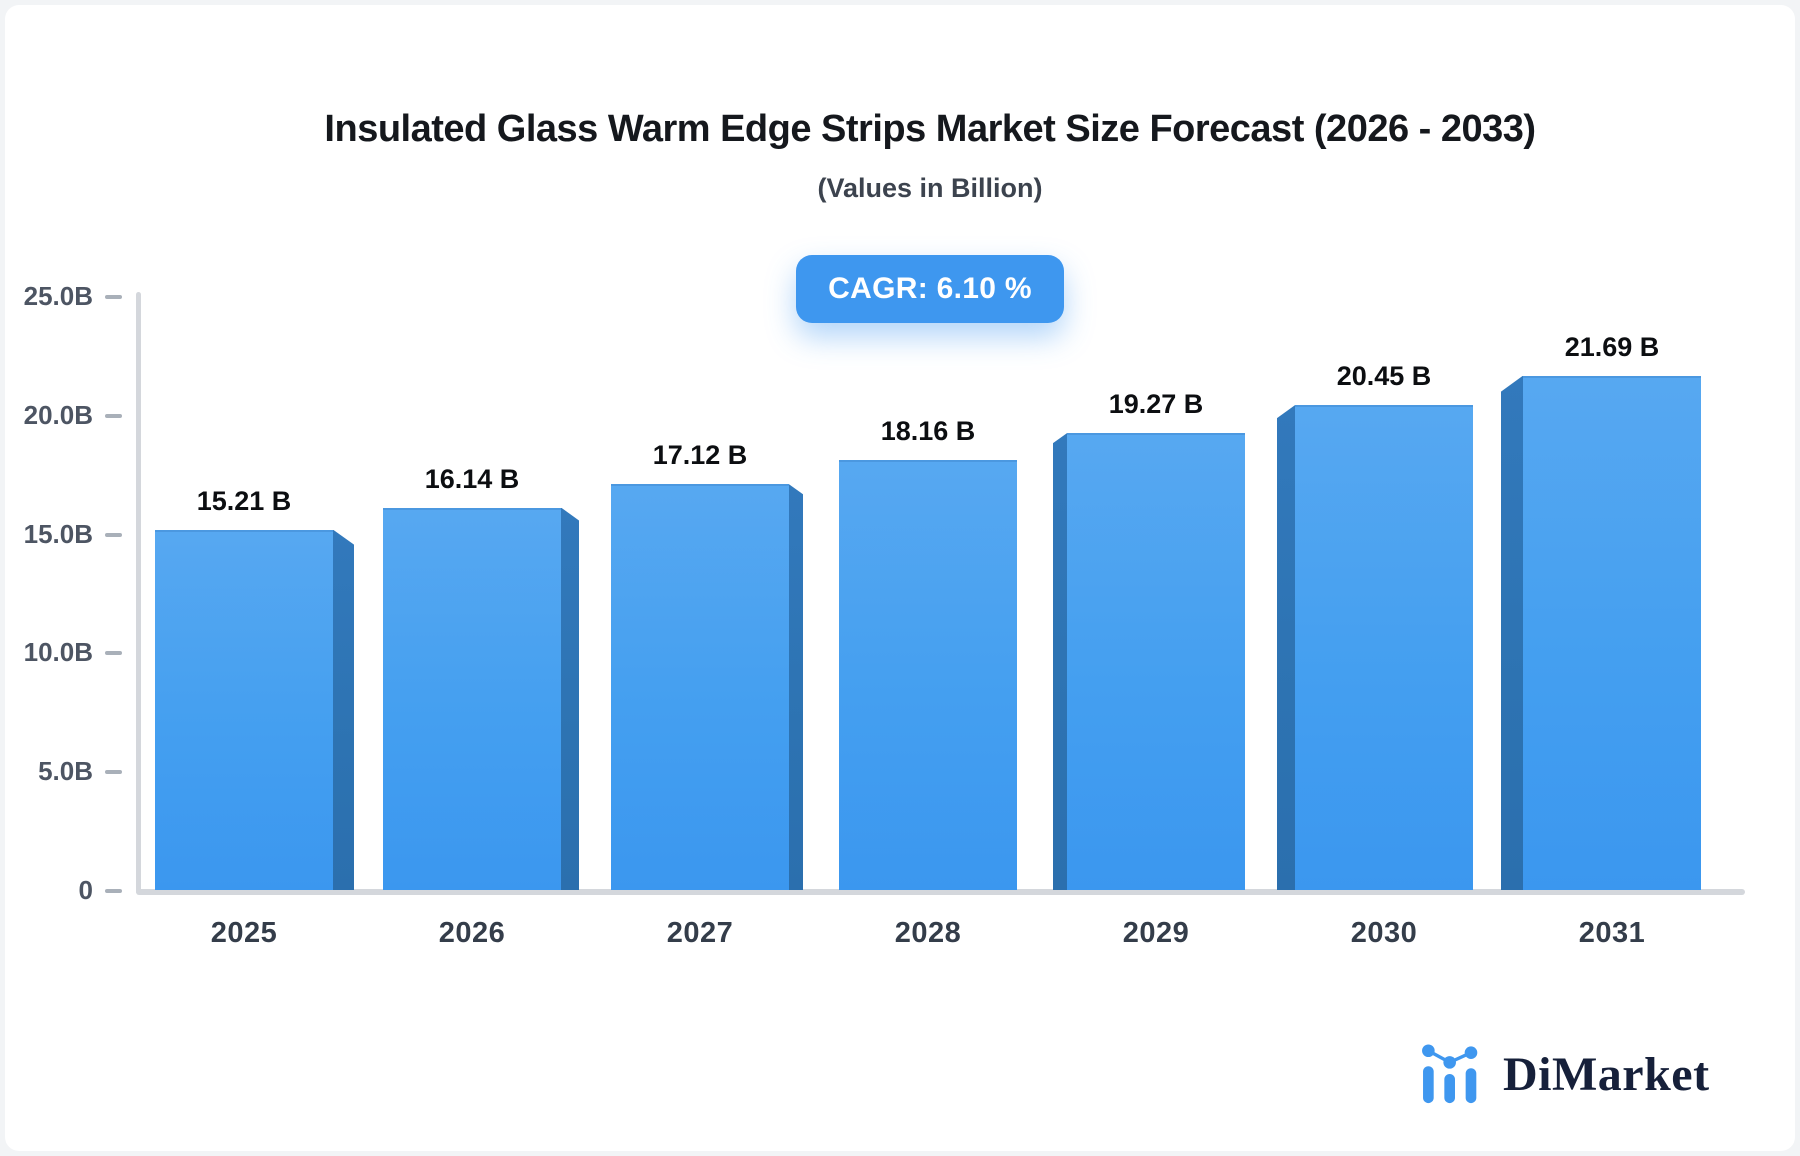  What do you see at coordinates (1384, 933) in the screenshot?
I see `x-axis-label: 2030` at bounding box center [1384, 933].